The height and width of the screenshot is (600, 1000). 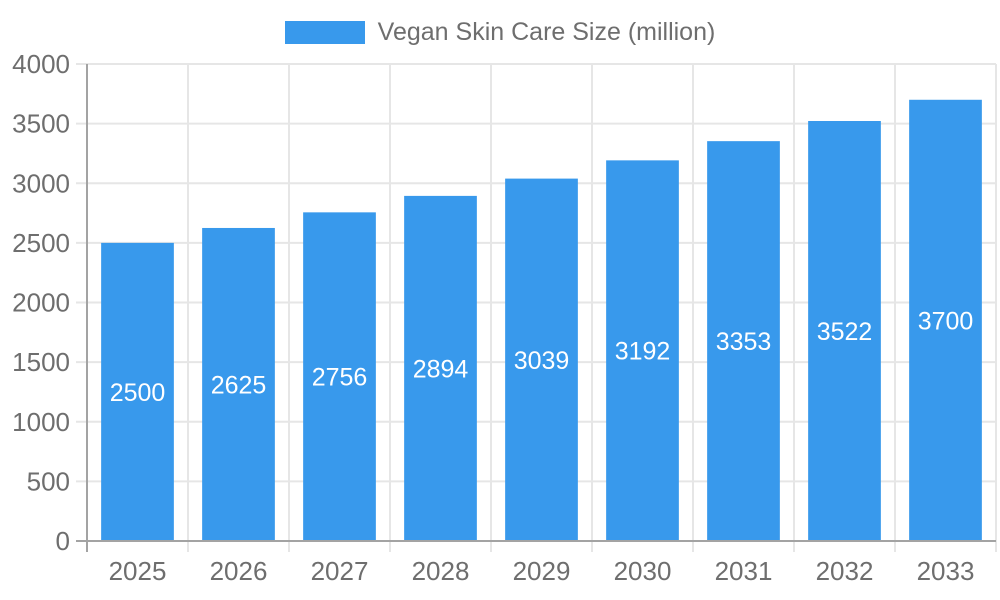 I want to click on y-axis-label: 500, so click(x=48, y=481).